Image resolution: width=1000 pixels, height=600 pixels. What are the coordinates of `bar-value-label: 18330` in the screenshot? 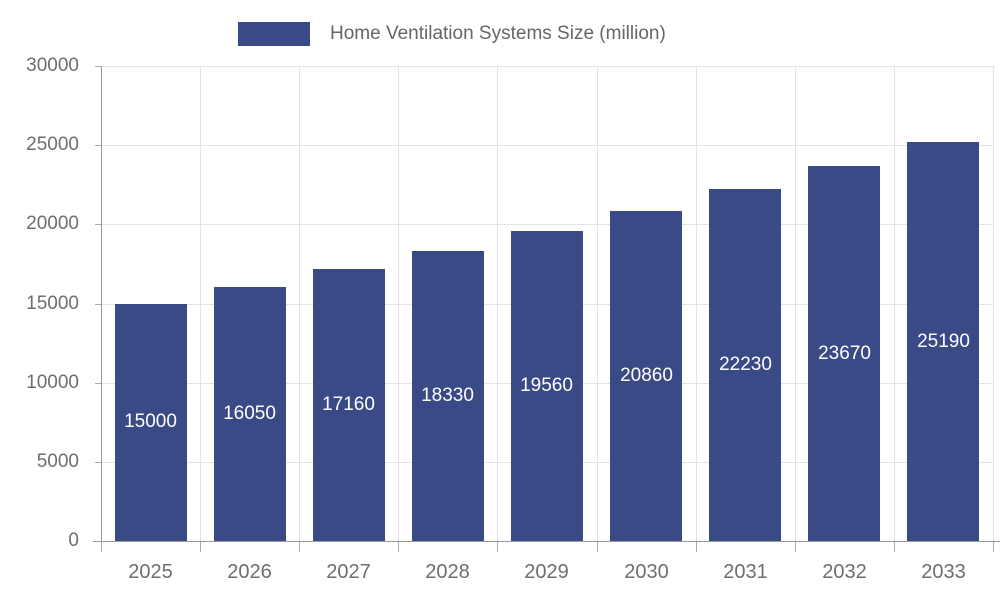 It's located at (447, 395).